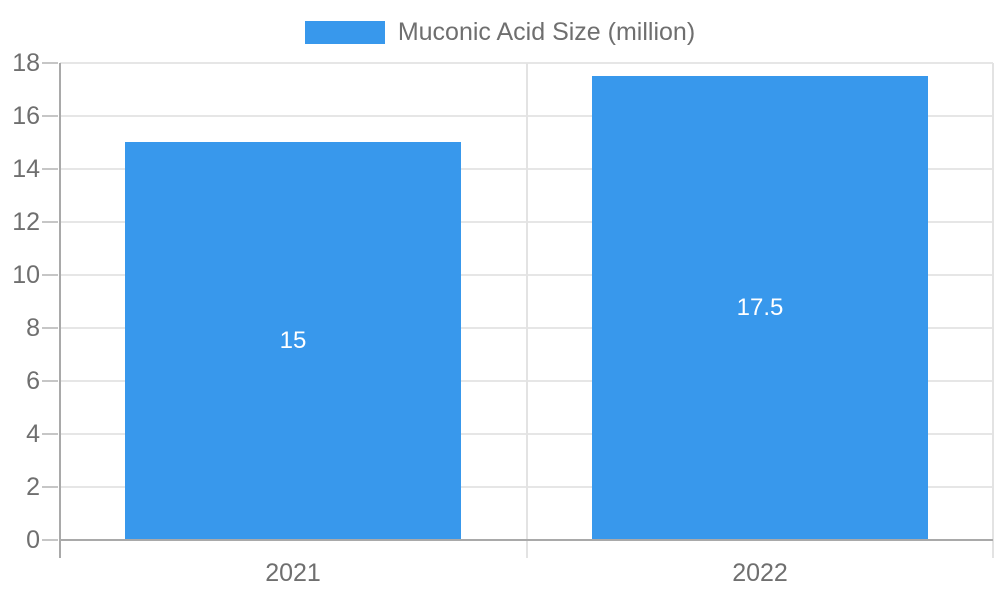  I want to click on plot-right-border, so click(993, 310).